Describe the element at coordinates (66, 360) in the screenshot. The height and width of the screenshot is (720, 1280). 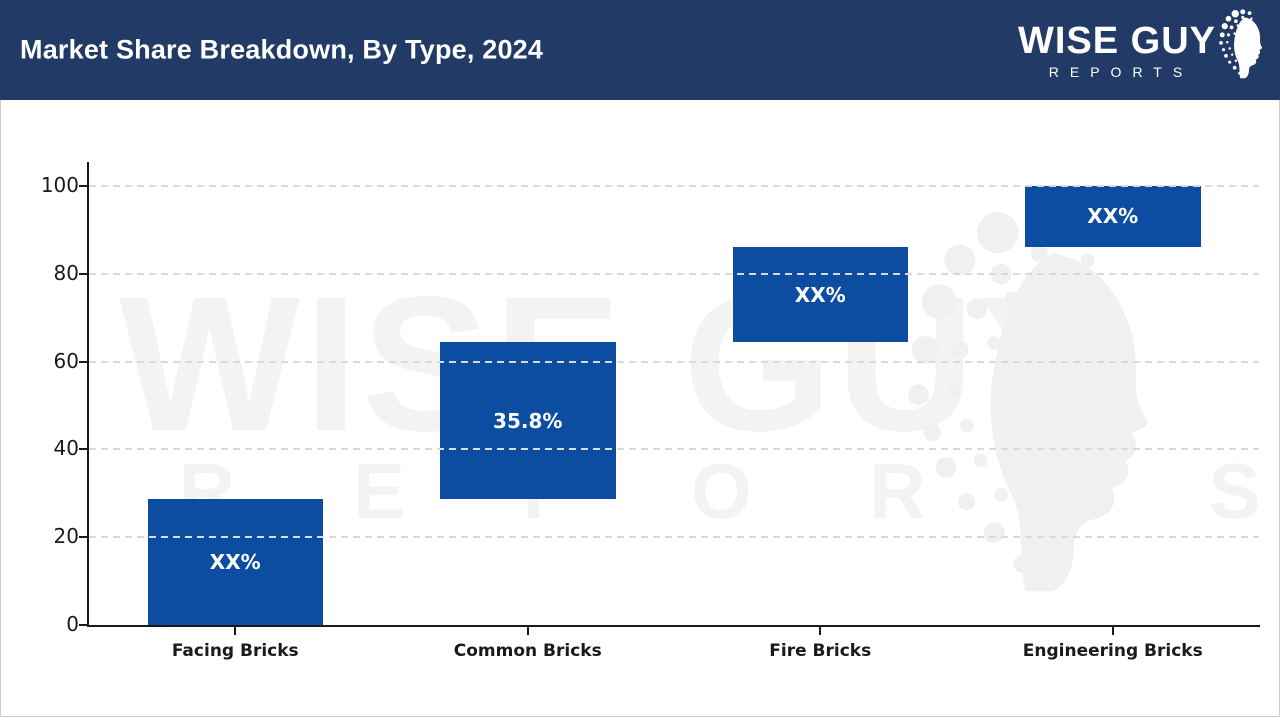
I see `y-axis-tick-label: 60` at that location.